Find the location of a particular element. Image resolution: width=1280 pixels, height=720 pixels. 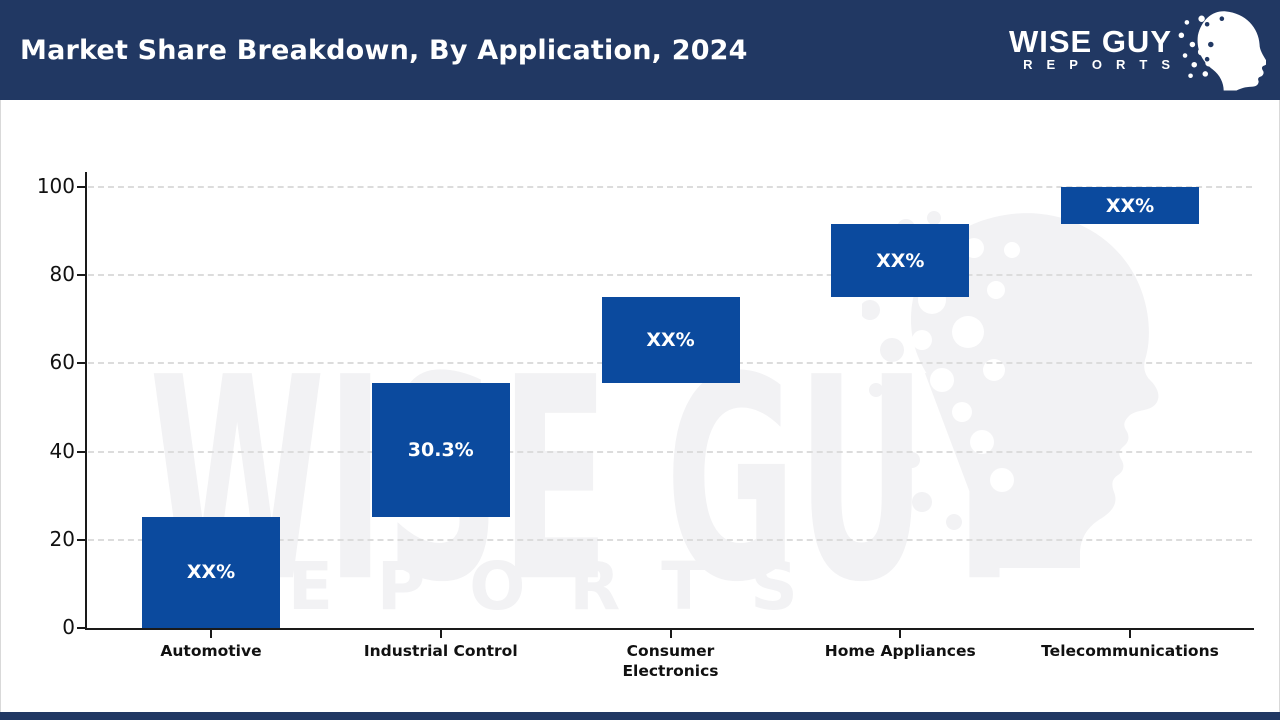

y-axis-line is located at coordinates (86, 401).